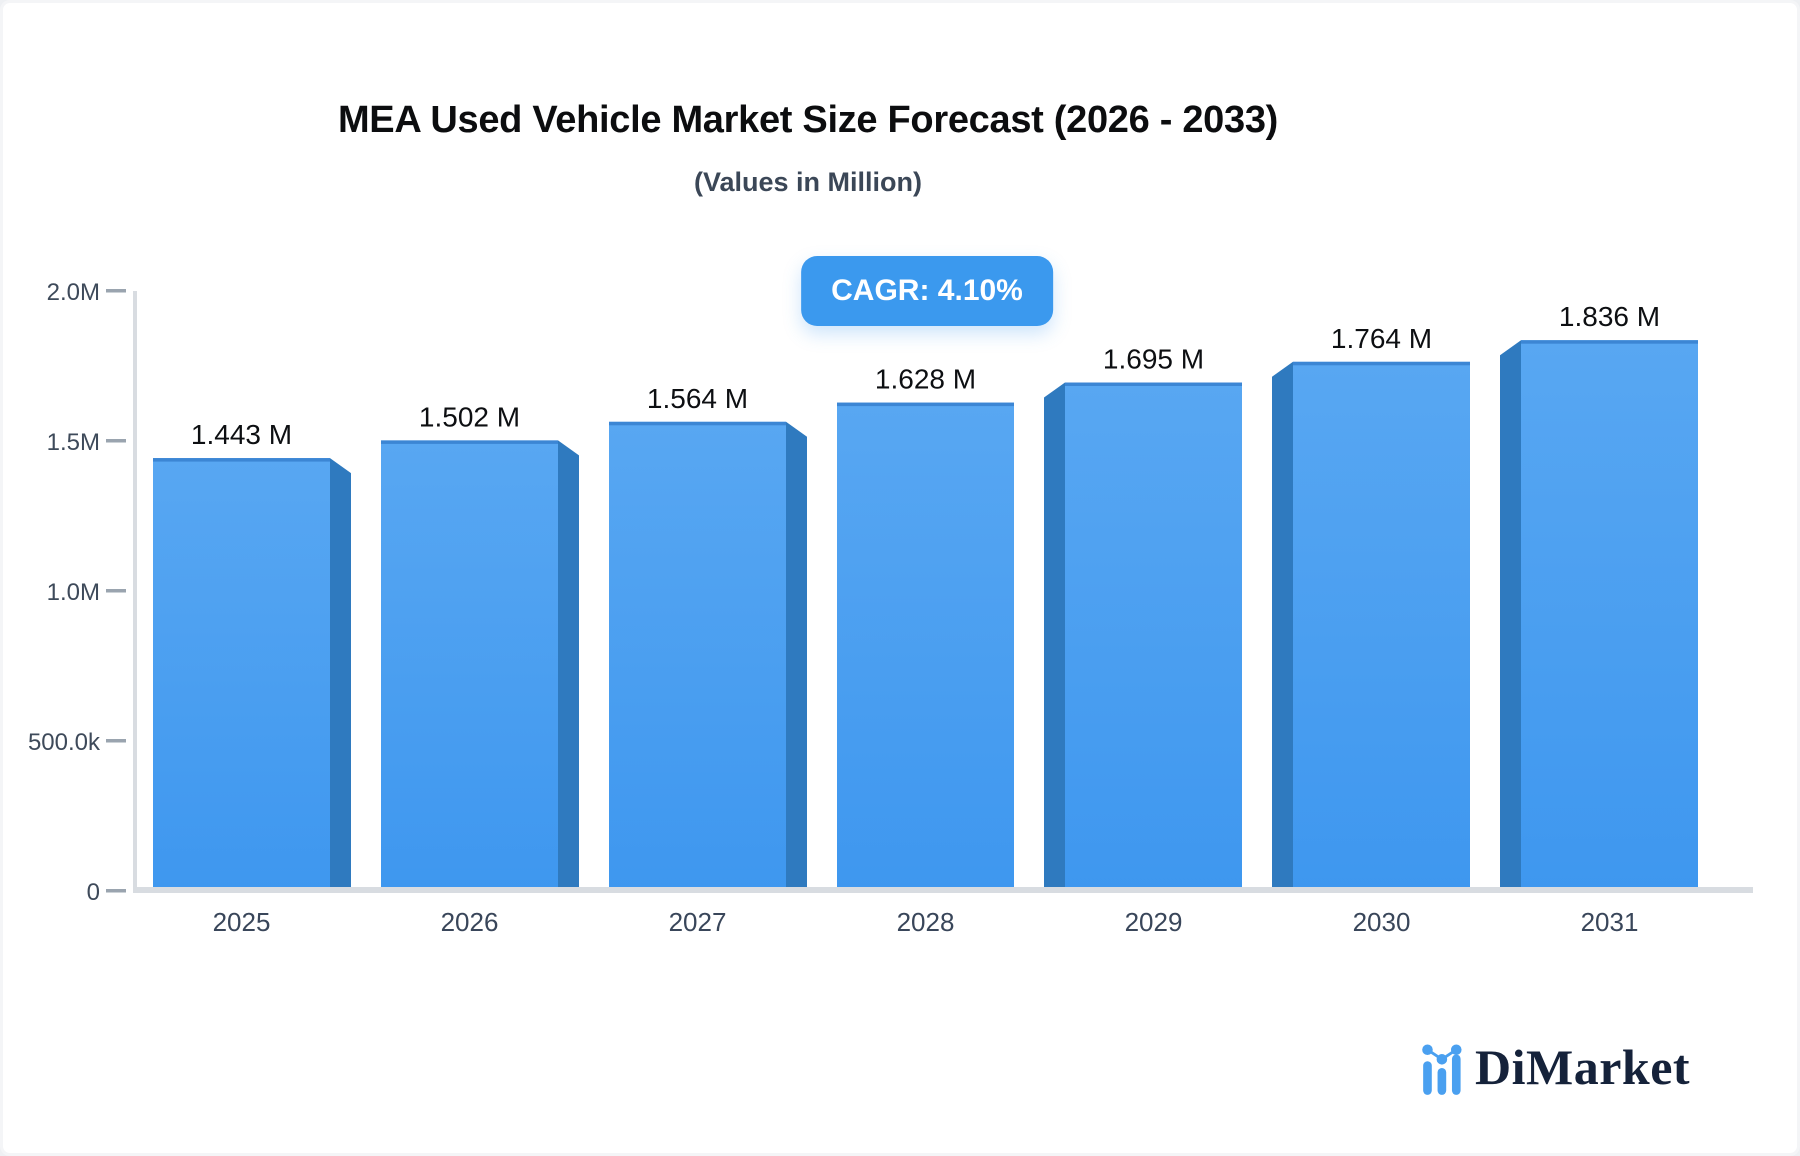 This screenshot has width=1800, height=1156. Describe the element at coordinates (242, 922) in the screenshot. I see `x-axis-label: 2025` at that location.